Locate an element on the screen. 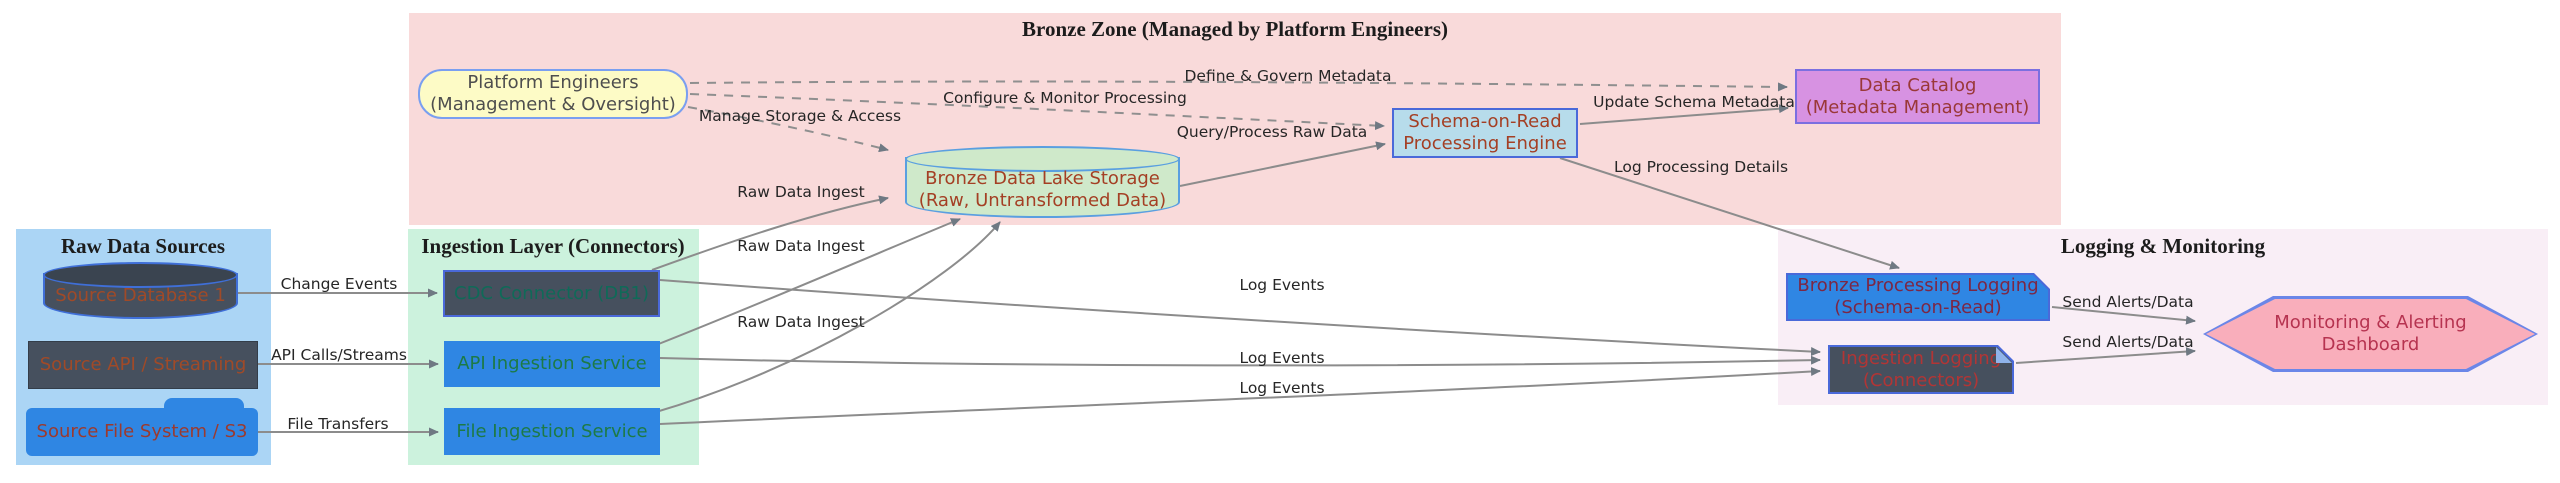 This screenshot has width=2560, height=483. node-label: (Connectors) is located at coordinates (1921, 380).